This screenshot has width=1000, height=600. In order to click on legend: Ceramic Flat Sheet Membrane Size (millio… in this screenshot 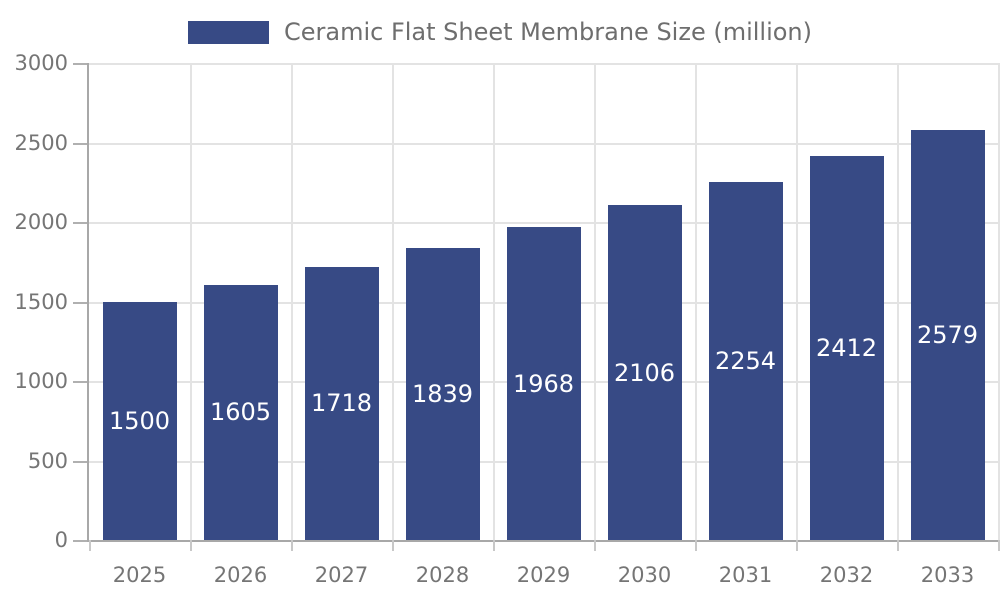, I will do `click(500, 32)`.